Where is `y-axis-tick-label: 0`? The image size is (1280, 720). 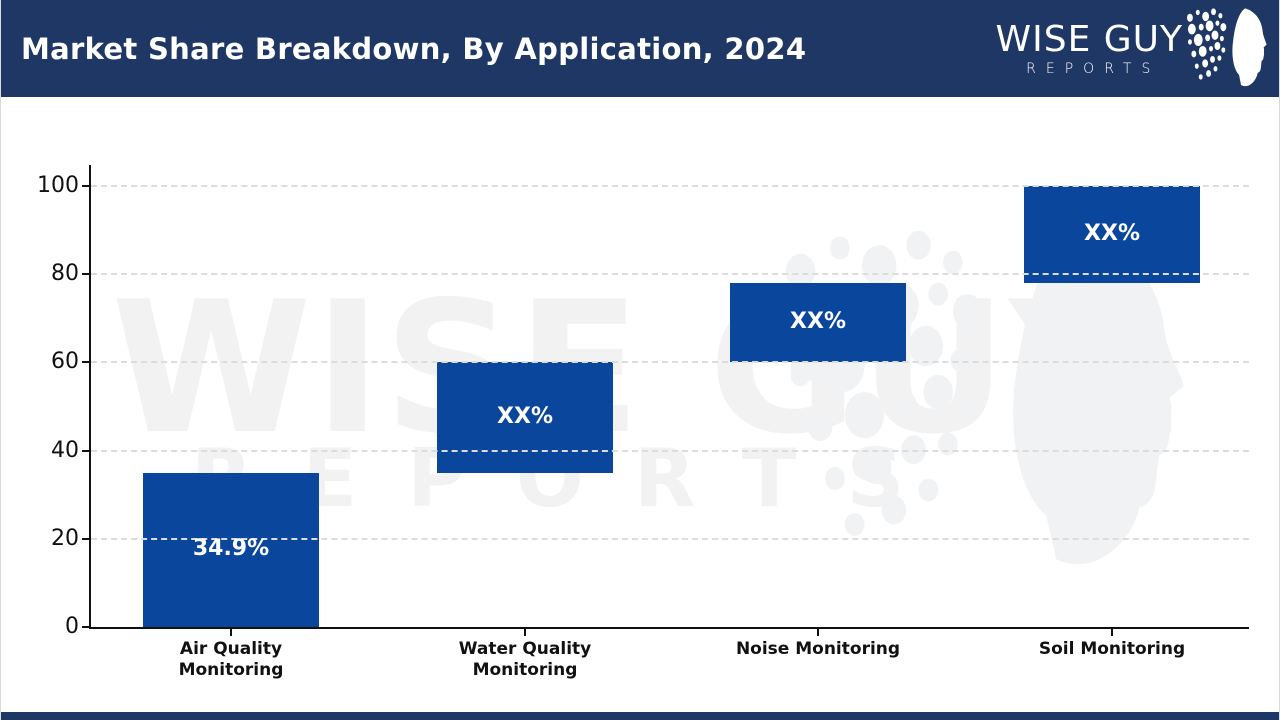 y-axis-tick-label: 0 is located at coordinates (72, 626).